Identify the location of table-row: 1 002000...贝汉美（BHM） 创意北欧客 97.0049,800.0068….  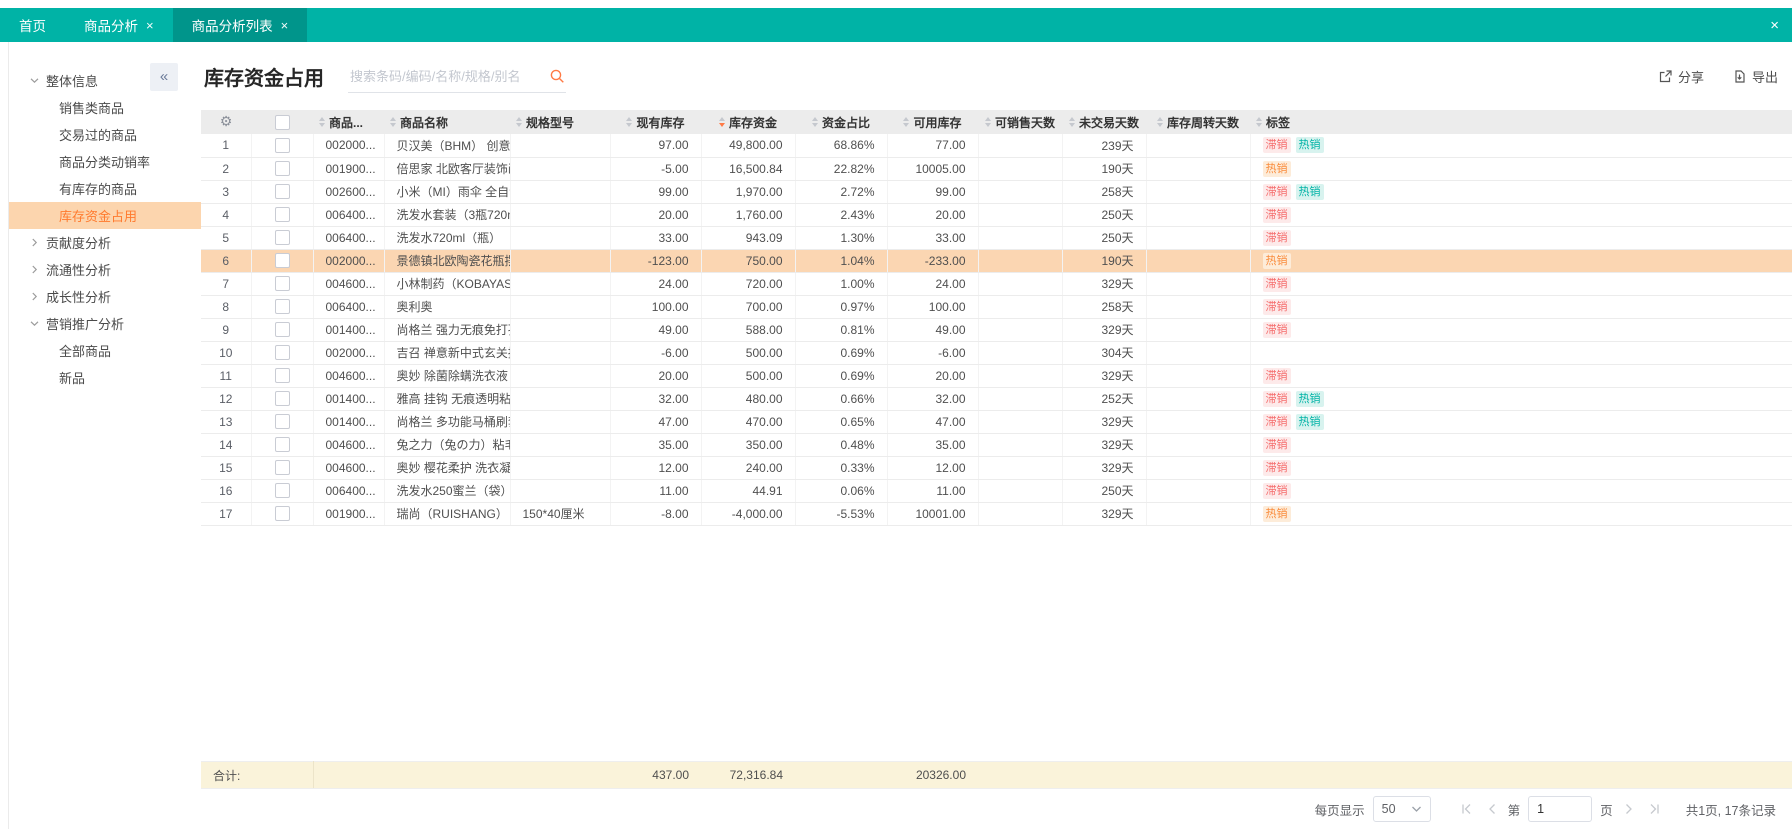
(996, 146).